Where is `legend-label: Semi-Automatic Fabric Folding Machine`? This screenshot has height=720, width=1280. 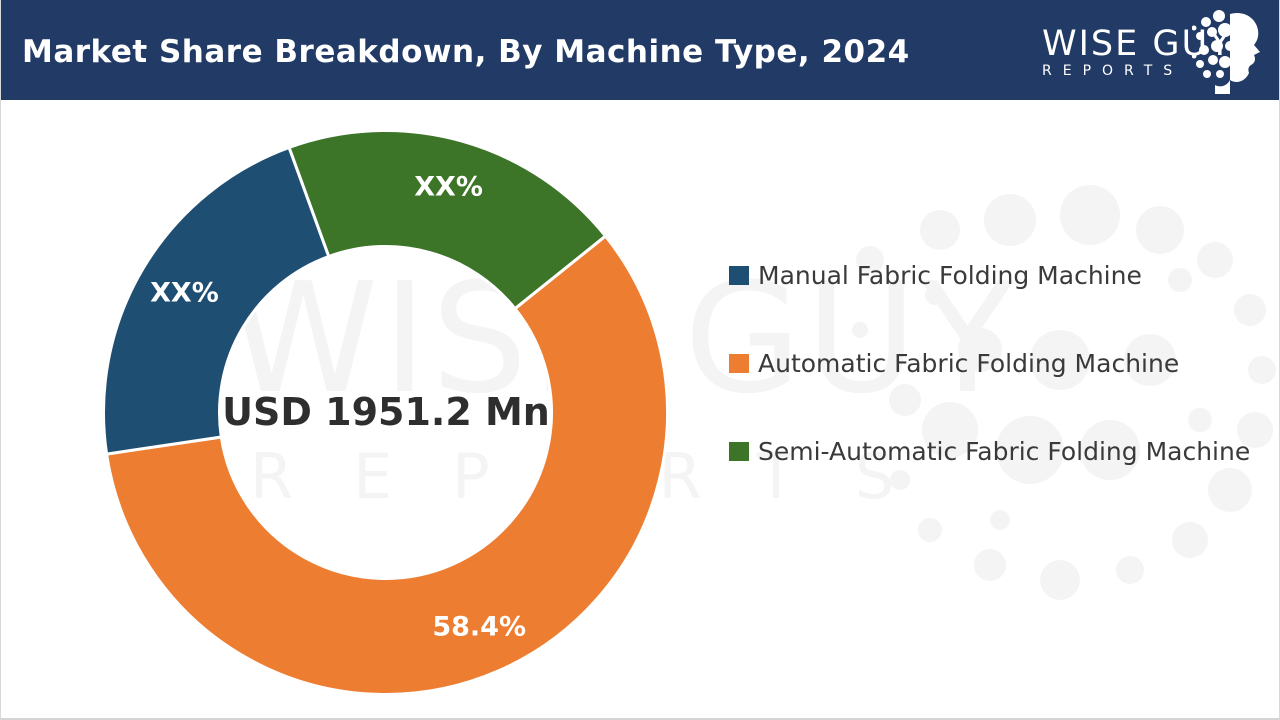 legend-label: Semi-Automatic Fabric Folding Machine is located at coordinates (1004, 451).